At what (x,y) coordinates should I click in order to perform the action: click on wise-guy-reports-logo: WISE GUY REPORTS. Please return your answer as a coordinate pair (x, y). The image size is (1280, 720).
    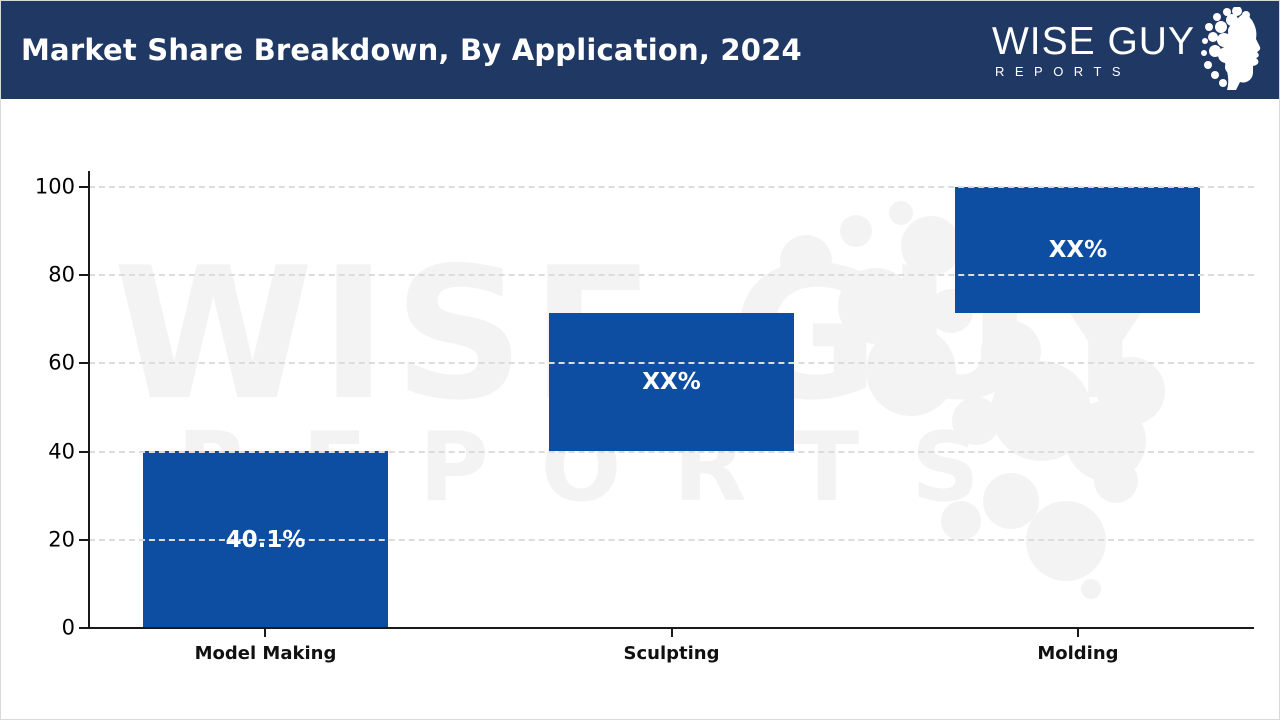
    Looking at the image, I should click on (1126, 50).